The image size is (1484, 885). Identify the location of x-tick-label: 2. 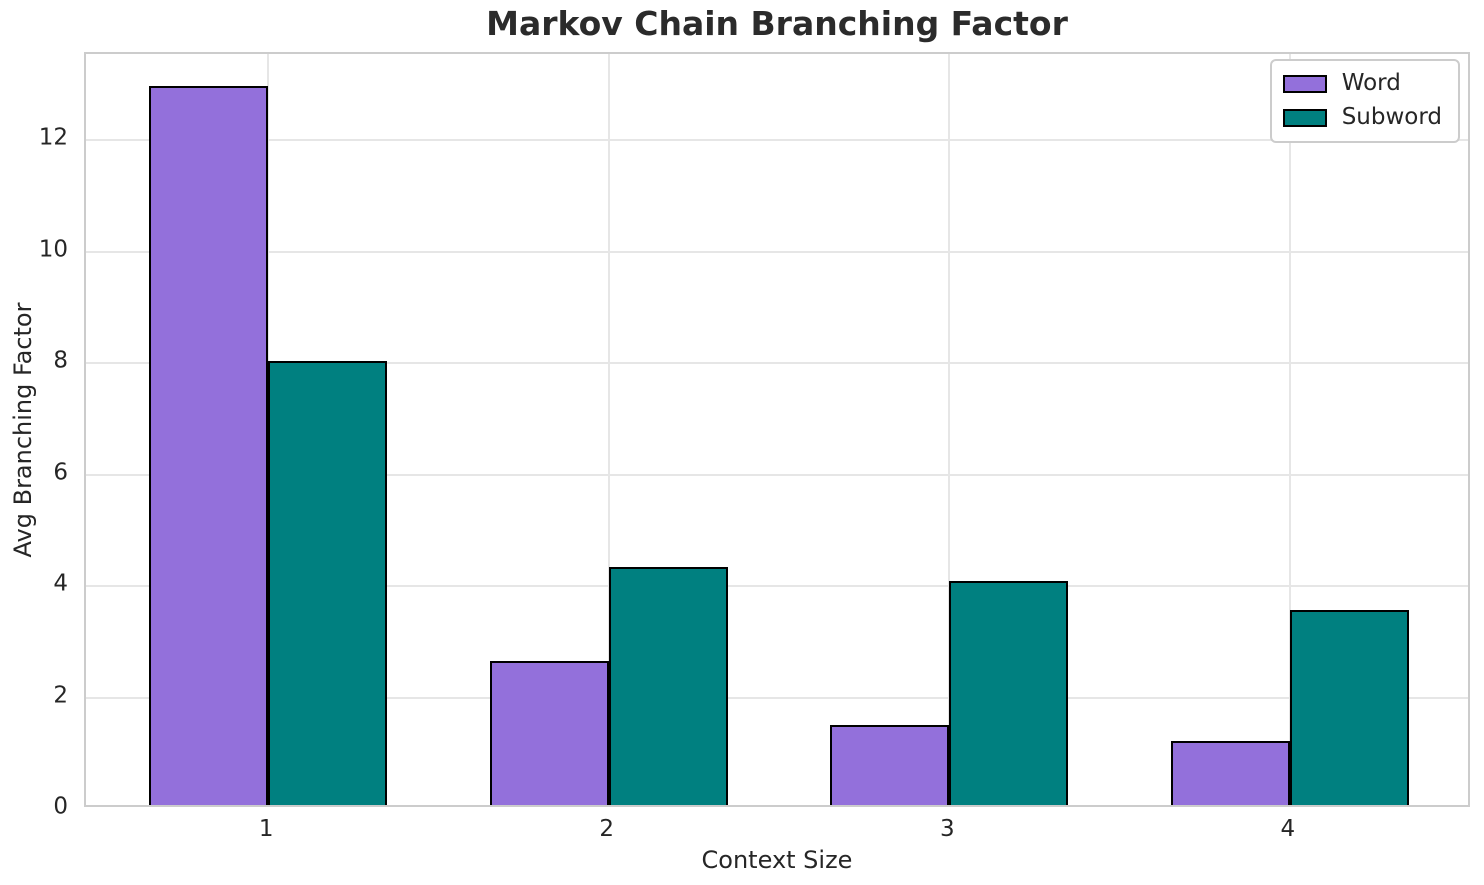
(607, 829).